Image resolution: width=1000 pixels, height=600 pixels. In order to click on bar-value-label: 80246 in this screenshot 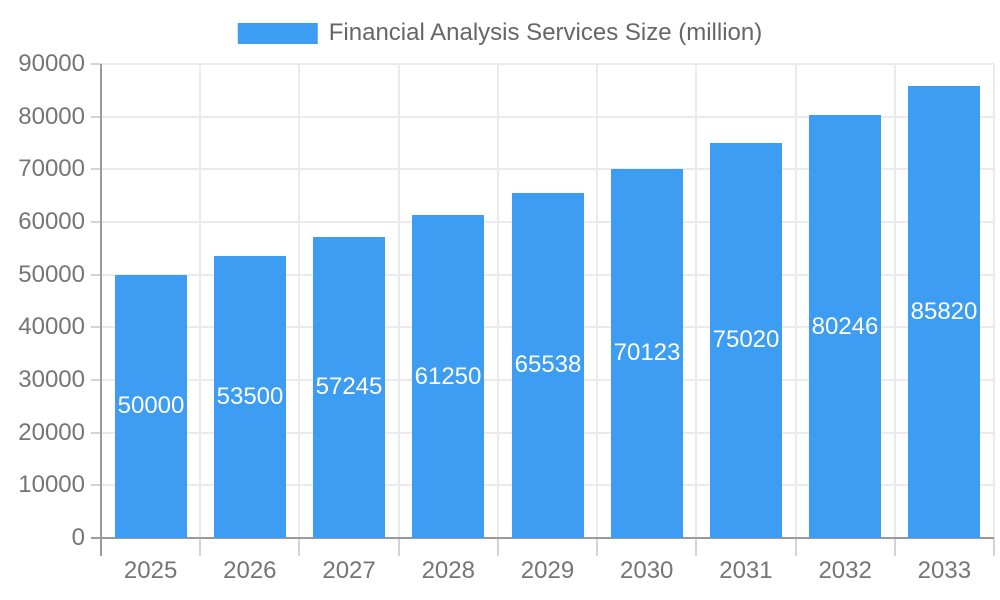, I will do `click(845, 326)`.